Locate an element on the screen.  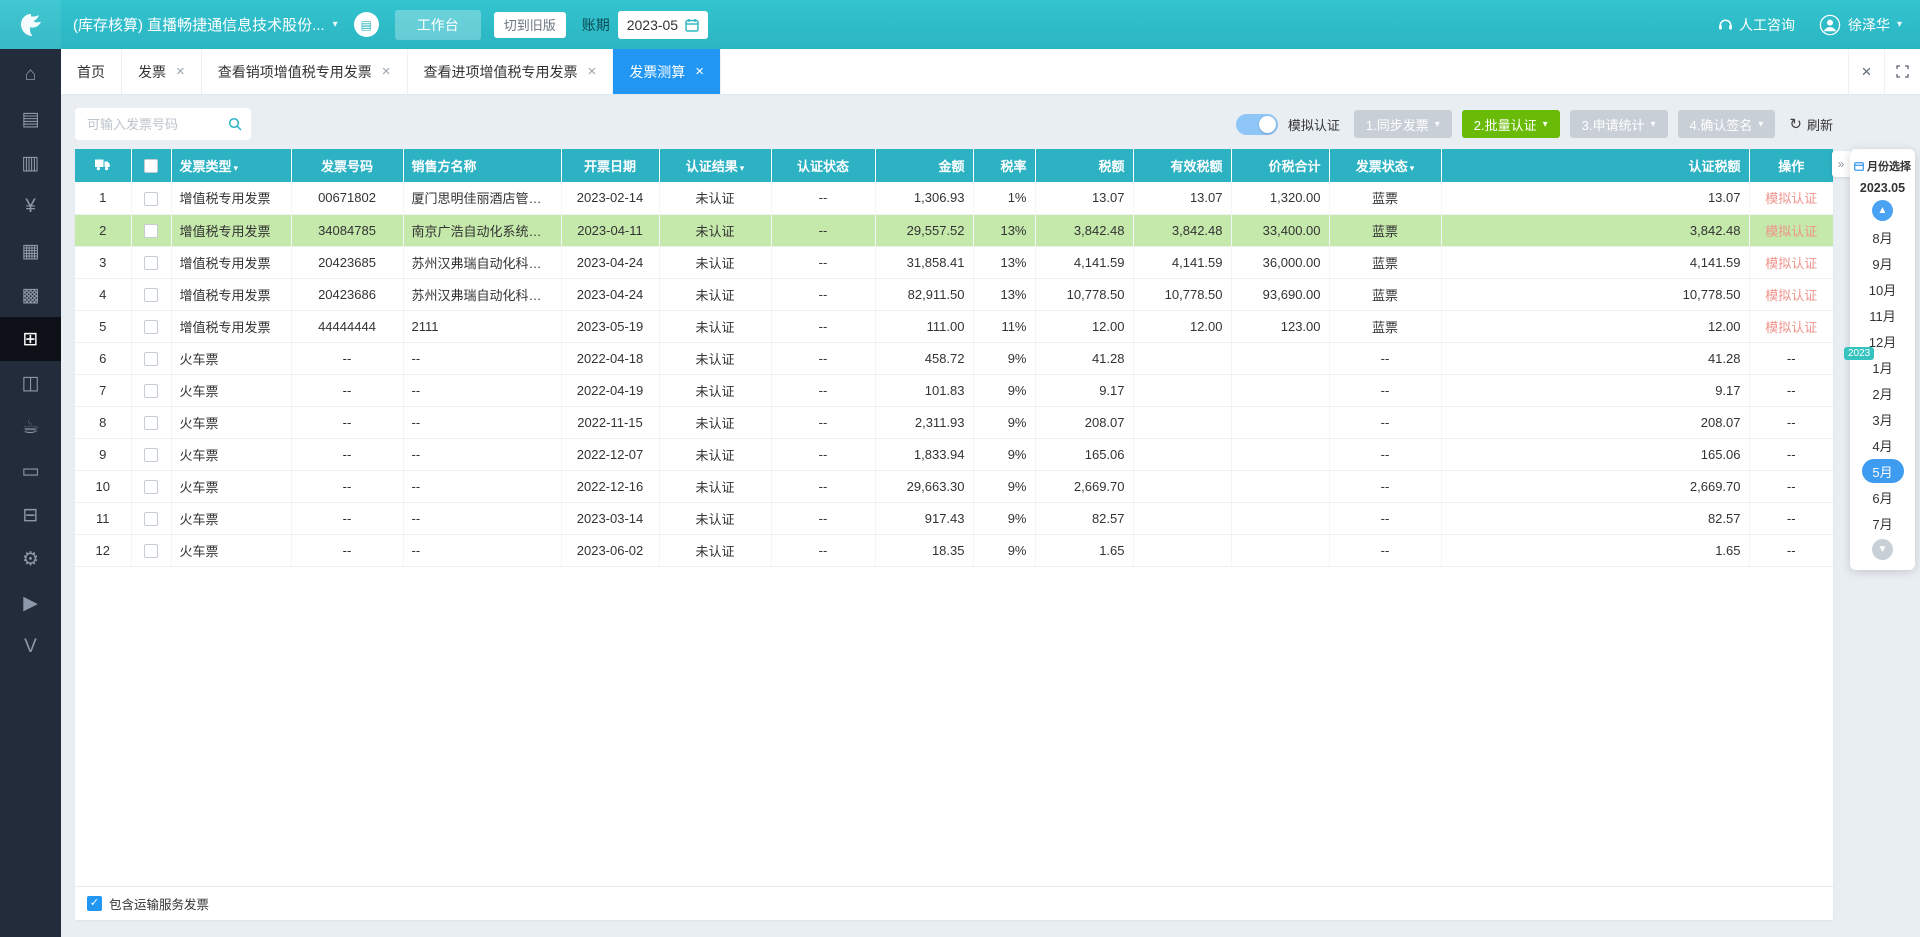
tab-view-input-vat-invoice: 查看进项增值税专用发票 × is located at coordinates (511, 71).